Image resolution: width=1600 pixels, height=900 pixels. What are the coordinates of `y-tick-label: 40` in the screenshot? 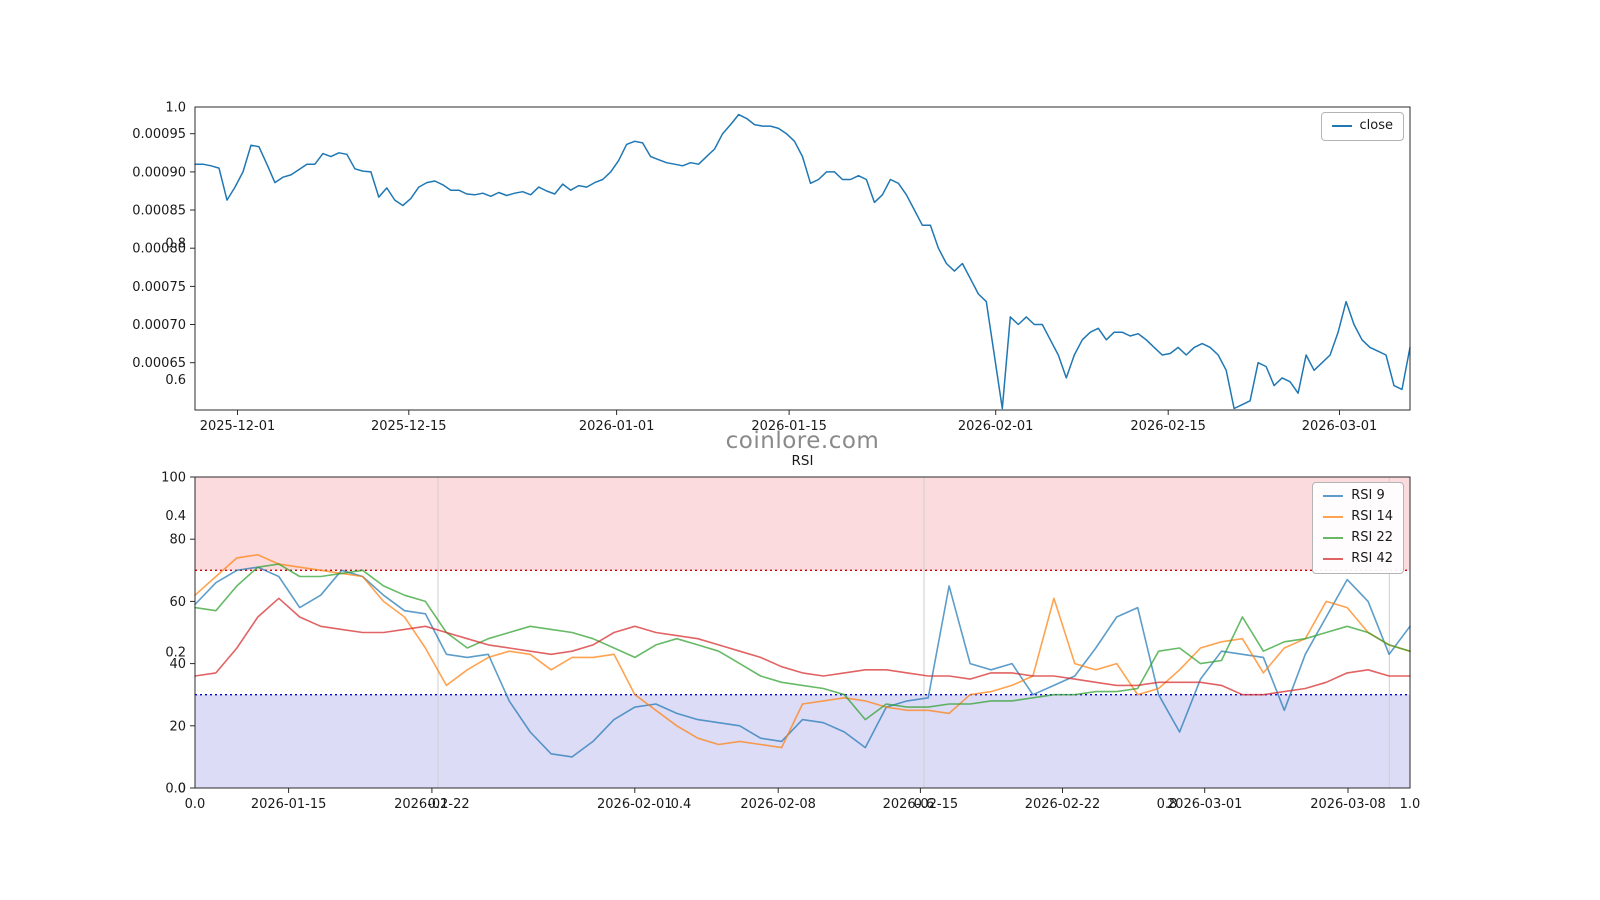 It's located at (177, 664).